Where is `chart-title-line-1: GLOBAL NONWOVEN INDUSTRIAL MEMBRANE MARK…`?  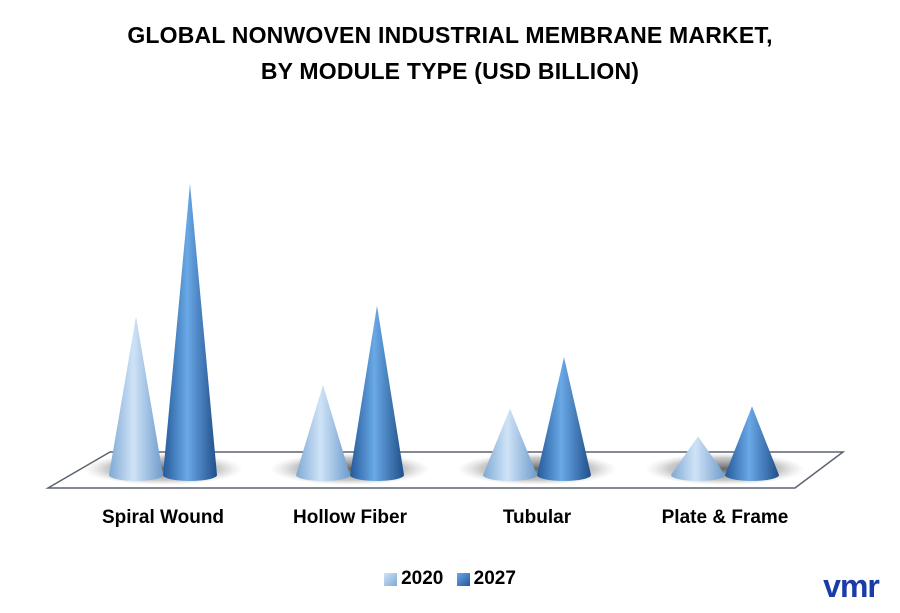 chart-title-line-1: GLOBAL NONWOVEN INDUSTRIAL MEMBRANE MARK… is located at coordinates (450, 35).